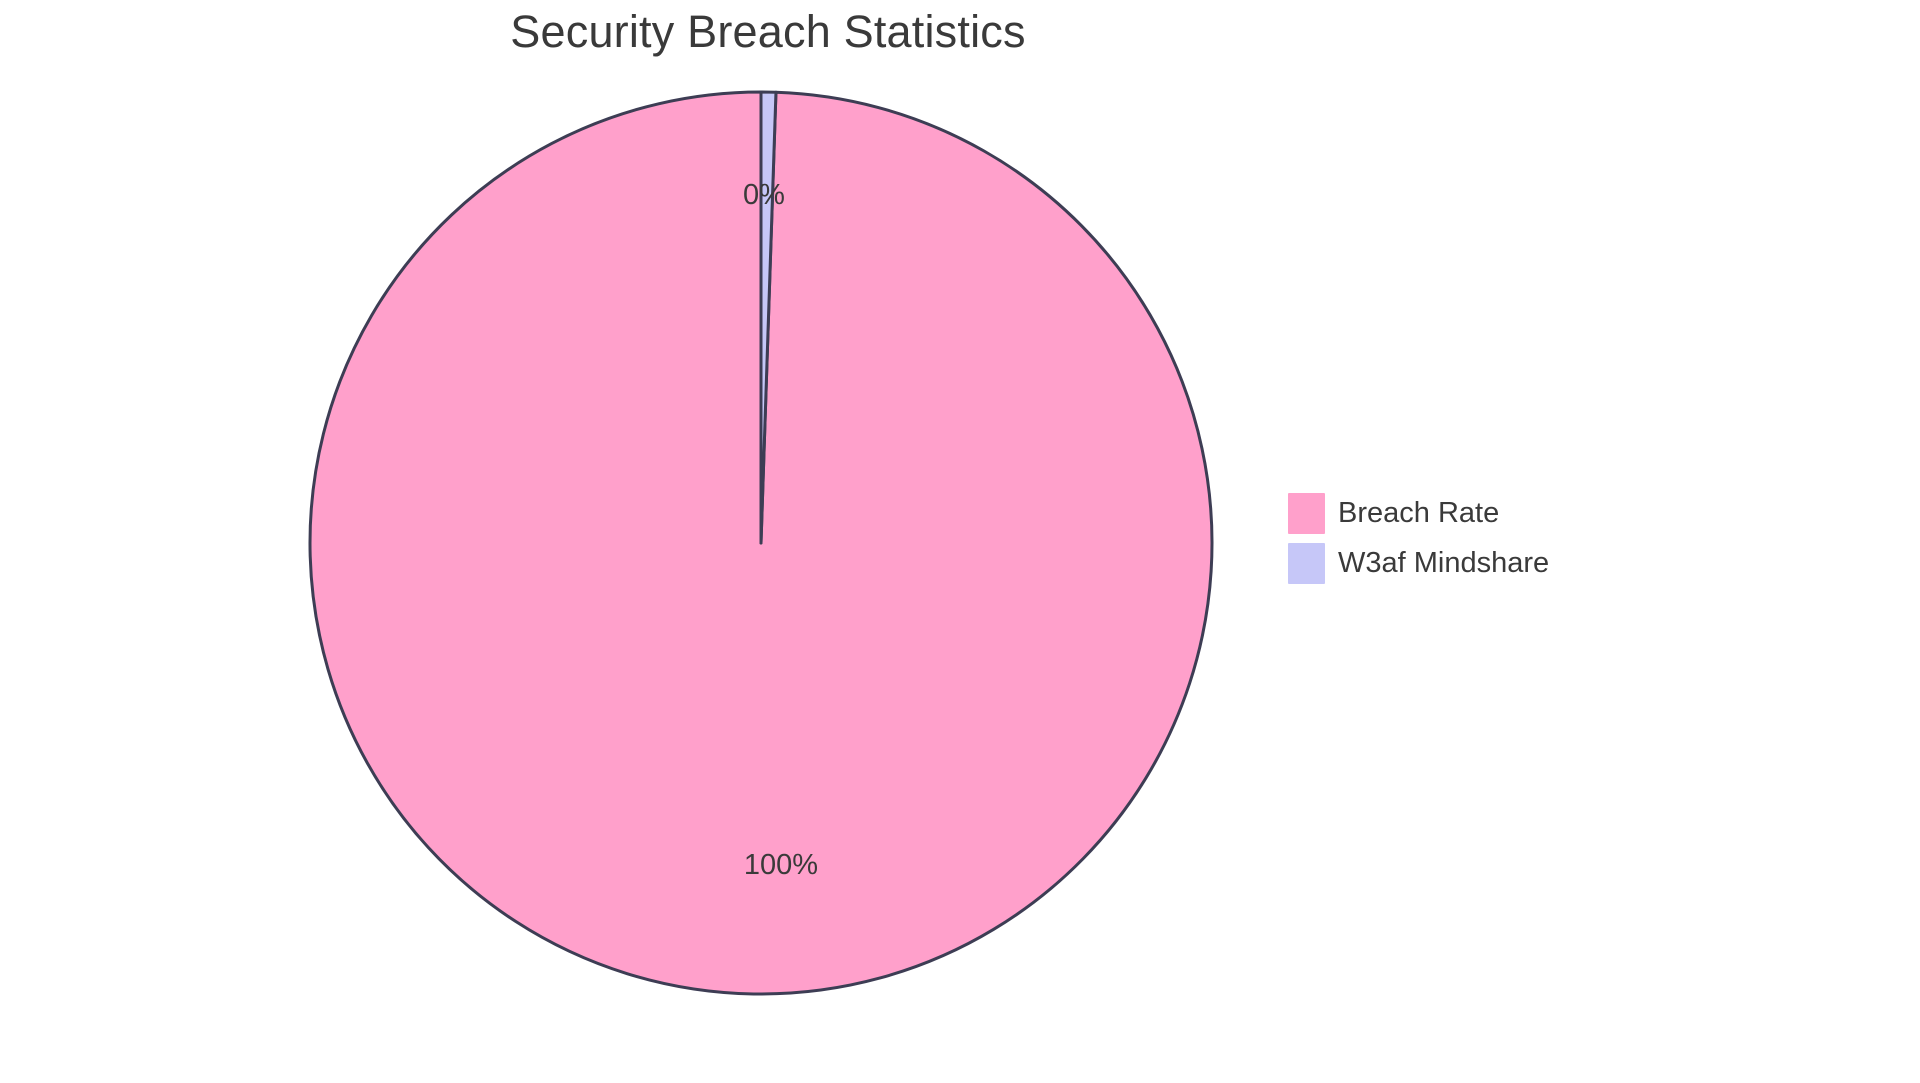  What do you see at coordinates (780, 530) in the screenshot?
I see `pie-label-group: 100% 0%` at bounding box center [780, 530].